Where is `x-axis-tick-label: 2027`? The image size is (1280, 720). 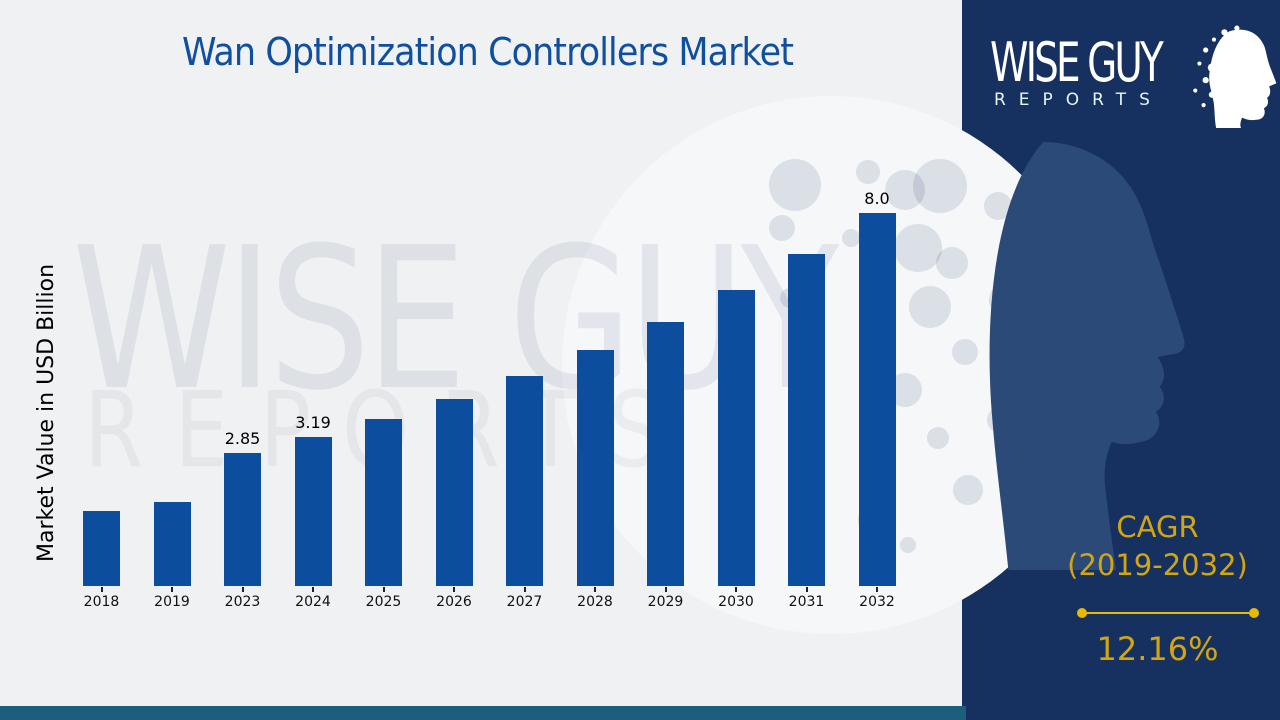
x-axis-tick-label: 2027 is located at coordinates (524, 602).